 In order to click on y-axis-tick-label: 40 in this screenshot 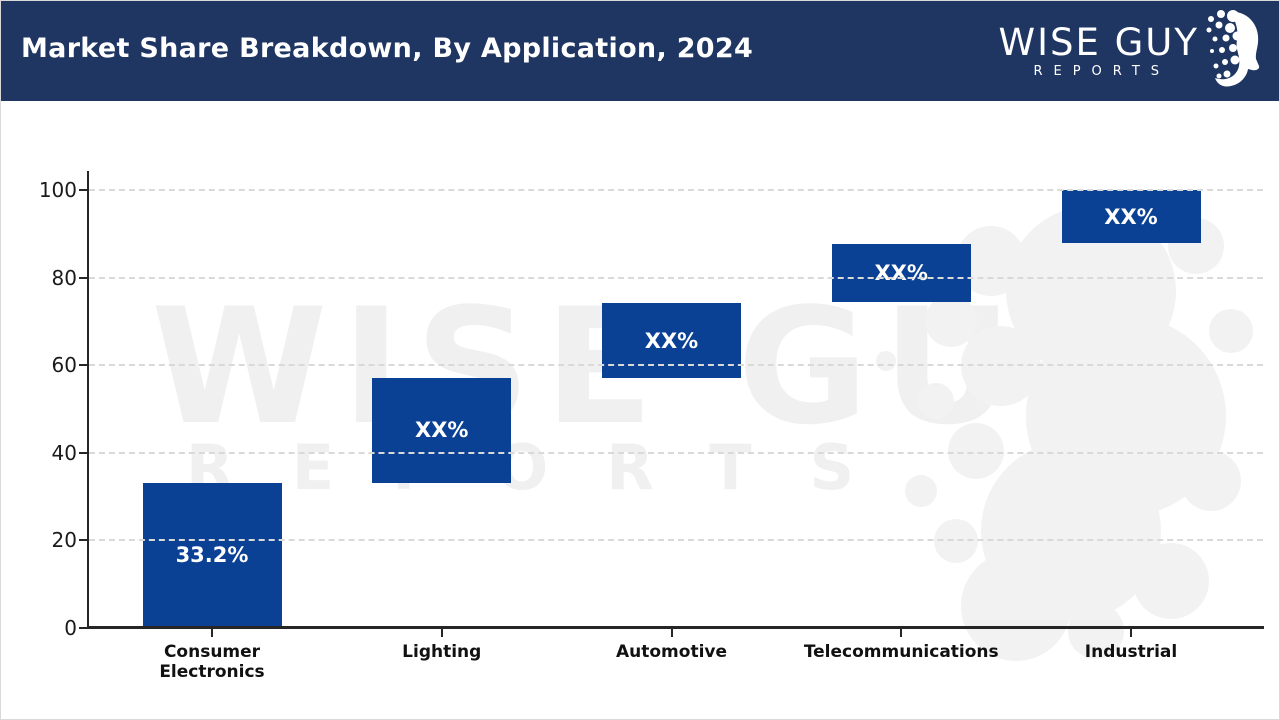, I will do `click(64, 452)`.